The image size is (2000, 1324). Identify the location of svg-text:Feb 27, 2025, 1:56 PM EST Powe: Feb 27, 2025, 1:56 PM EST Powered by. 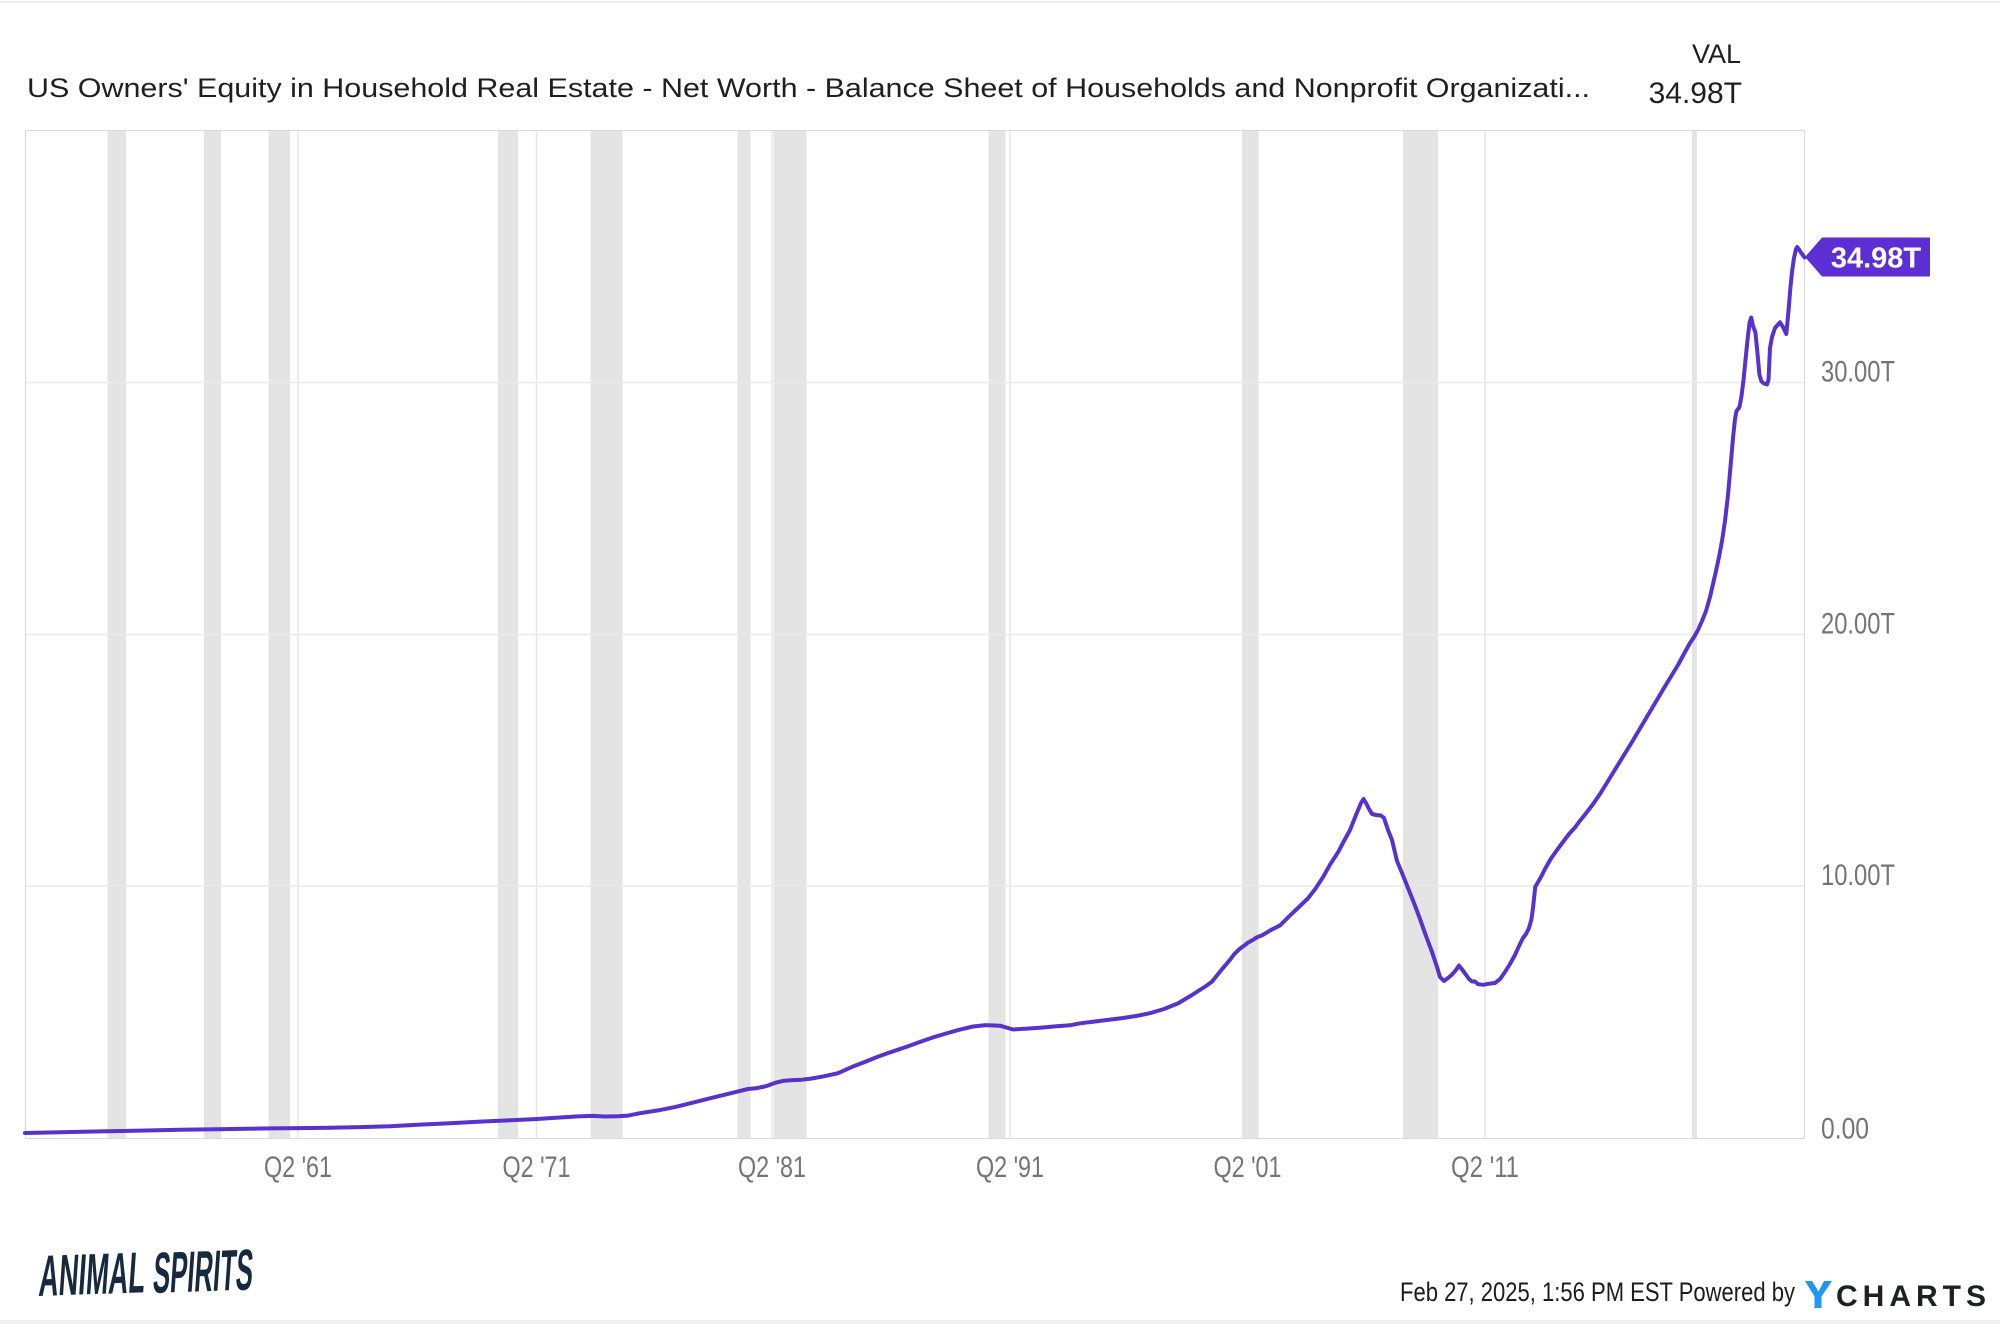
(1597, 1292).